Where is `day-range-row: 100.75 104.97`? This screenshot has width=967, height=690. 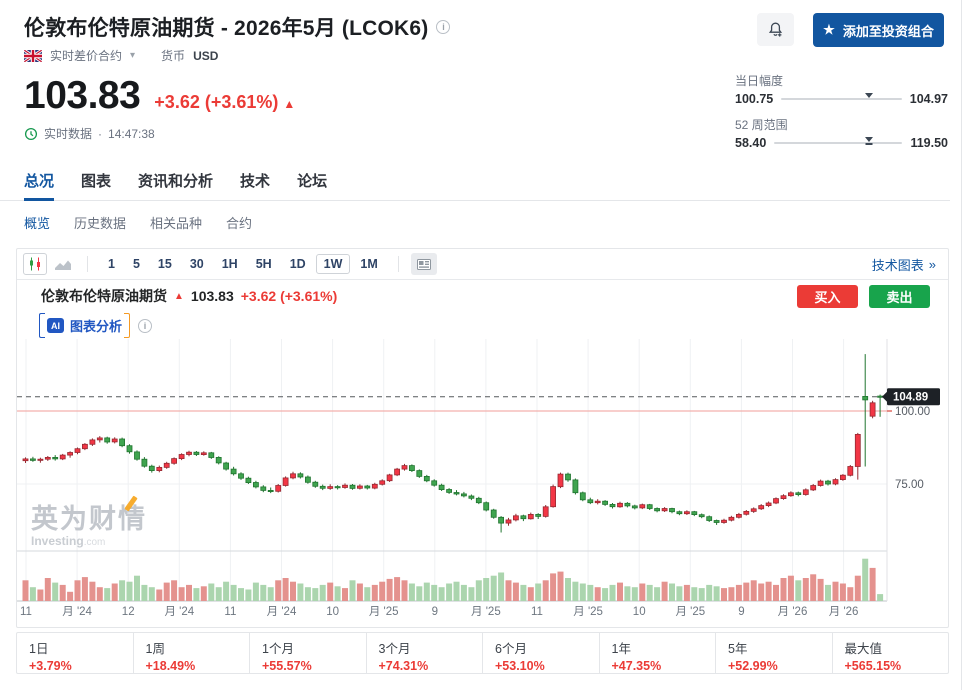
day-range-row: 100.75 104.97 is located at coordinates (841, 99).